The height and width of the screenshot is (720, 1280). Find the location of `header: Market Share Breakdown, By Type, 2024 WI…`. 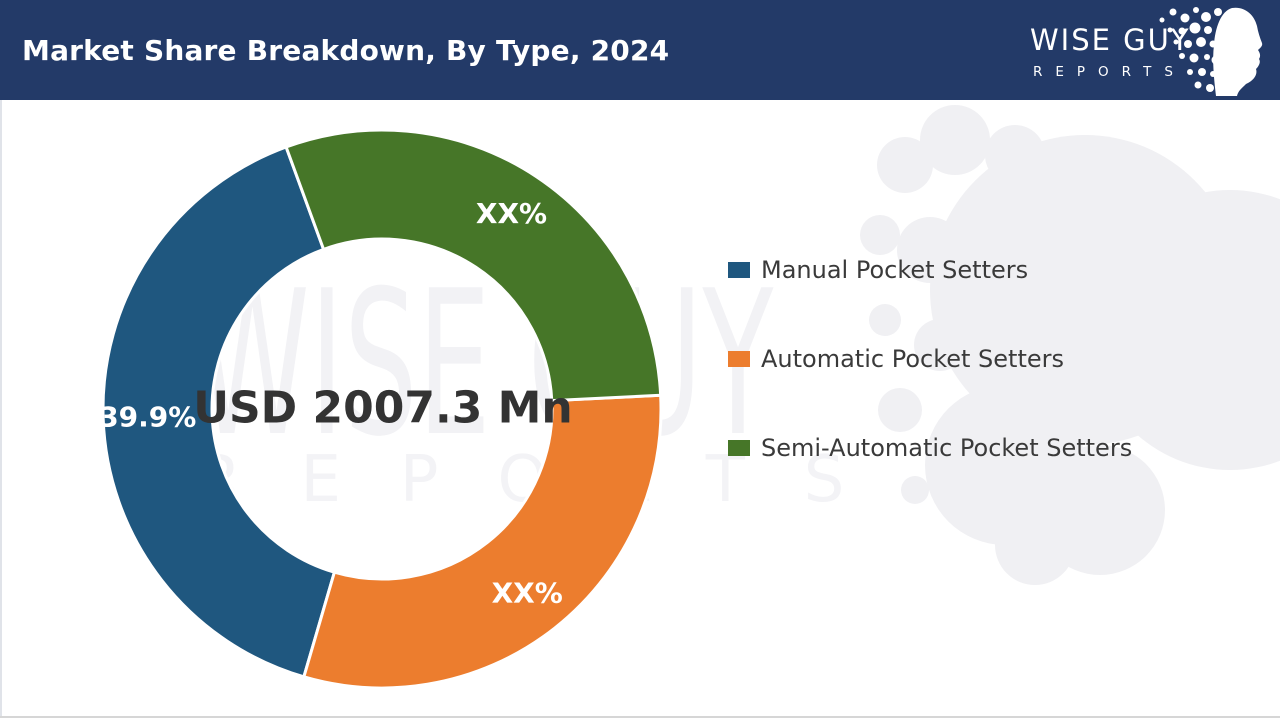

header: Market Share Breakdown, By Type, 2024 WI… is located at coordinates (640, 50).